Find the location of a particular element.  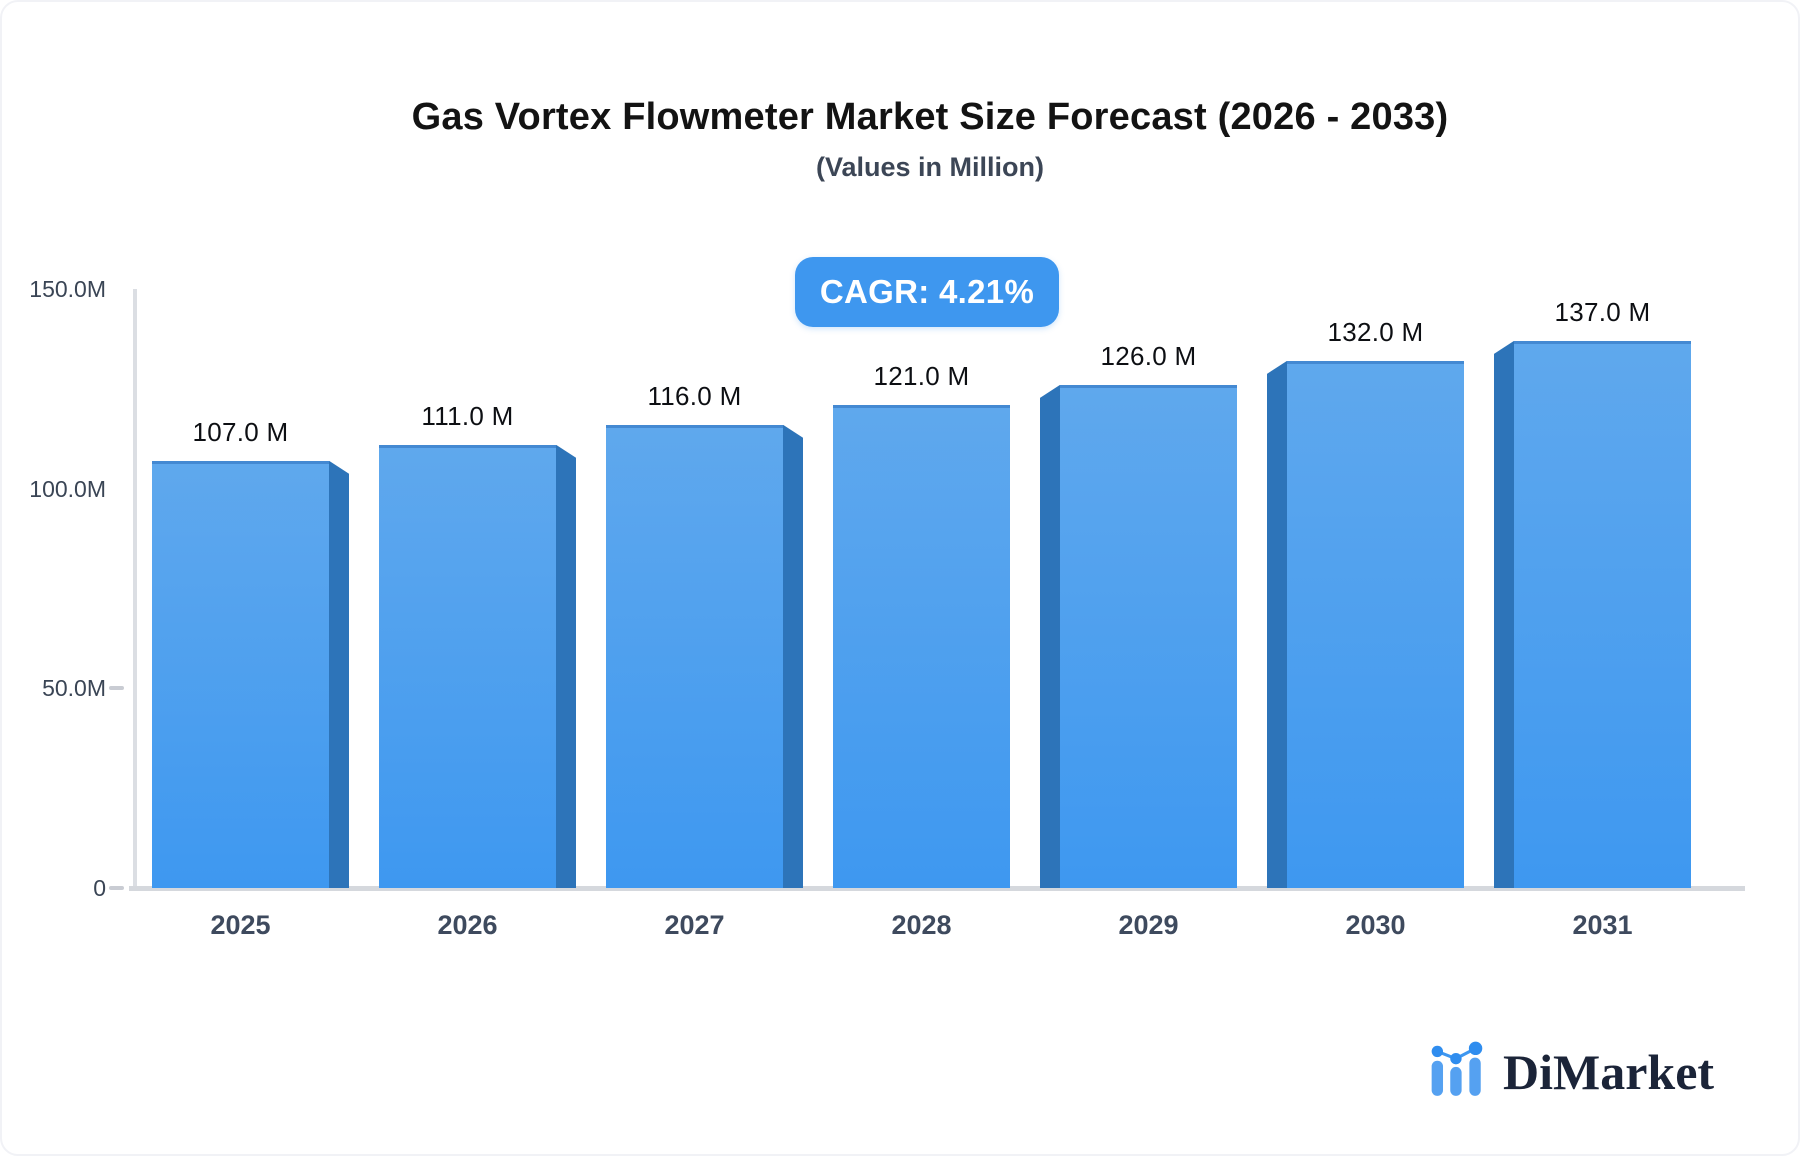

x-tick-label: 2030 is located at coordinates (1375, 925).